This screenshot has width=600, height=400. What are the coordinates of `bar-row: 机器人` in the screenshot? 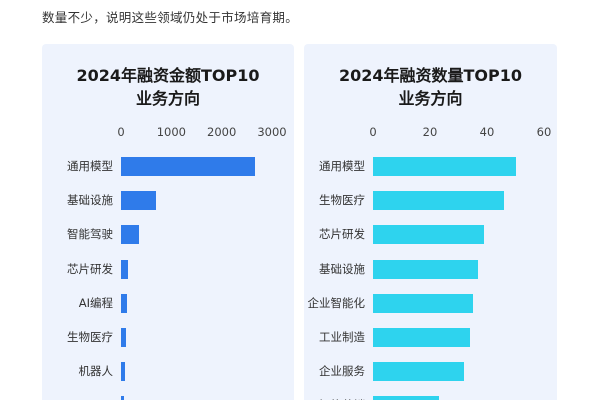 It's located at (168, 372).